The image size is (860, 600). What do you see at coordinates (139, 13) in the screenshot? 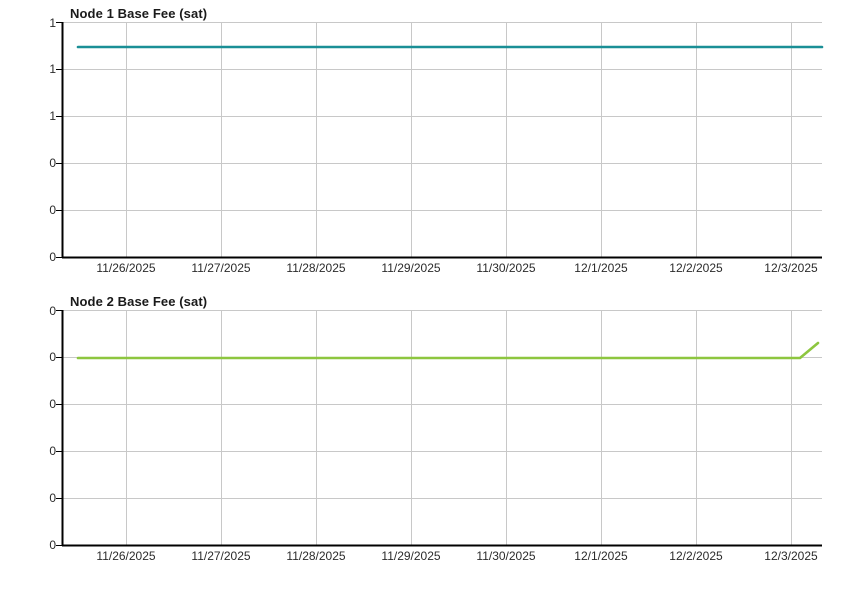
I see `chart-title: Node 1 Base Fee (sat)` at bounding box center [139, 13].